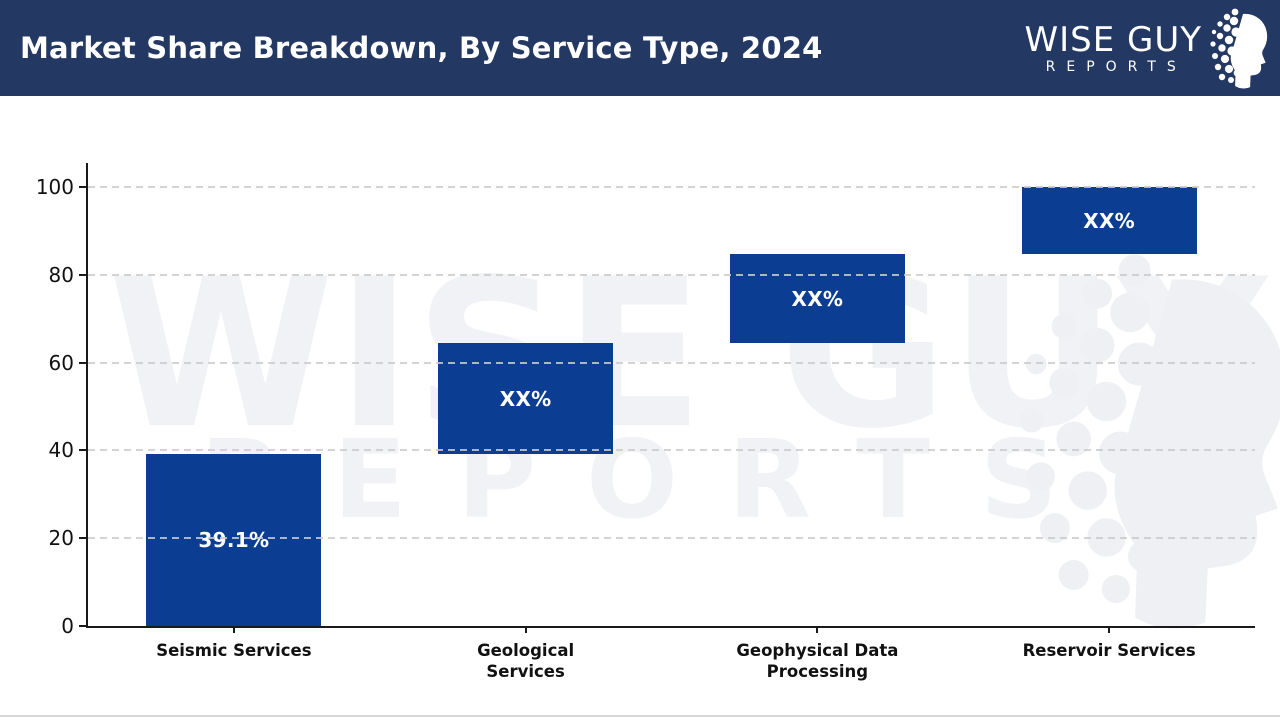 This screenshot has height=720, width=1280. Describe the element at coordinates (61, 274) in the screenshot. I see `y-tick-label: 80` at that location.